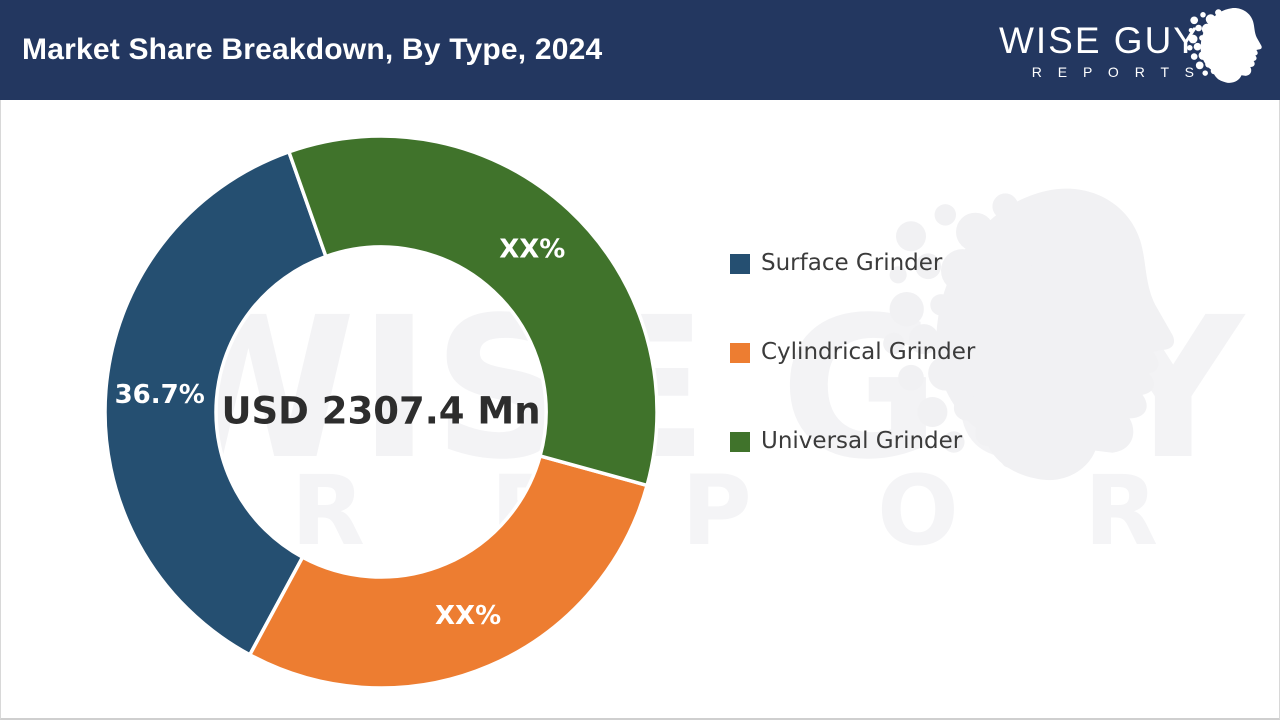  What do you see at coordinates (868, 352) in the screenshot?
I see `legend-label: Cylindrical Grinder` at bounding box center [868, 352].